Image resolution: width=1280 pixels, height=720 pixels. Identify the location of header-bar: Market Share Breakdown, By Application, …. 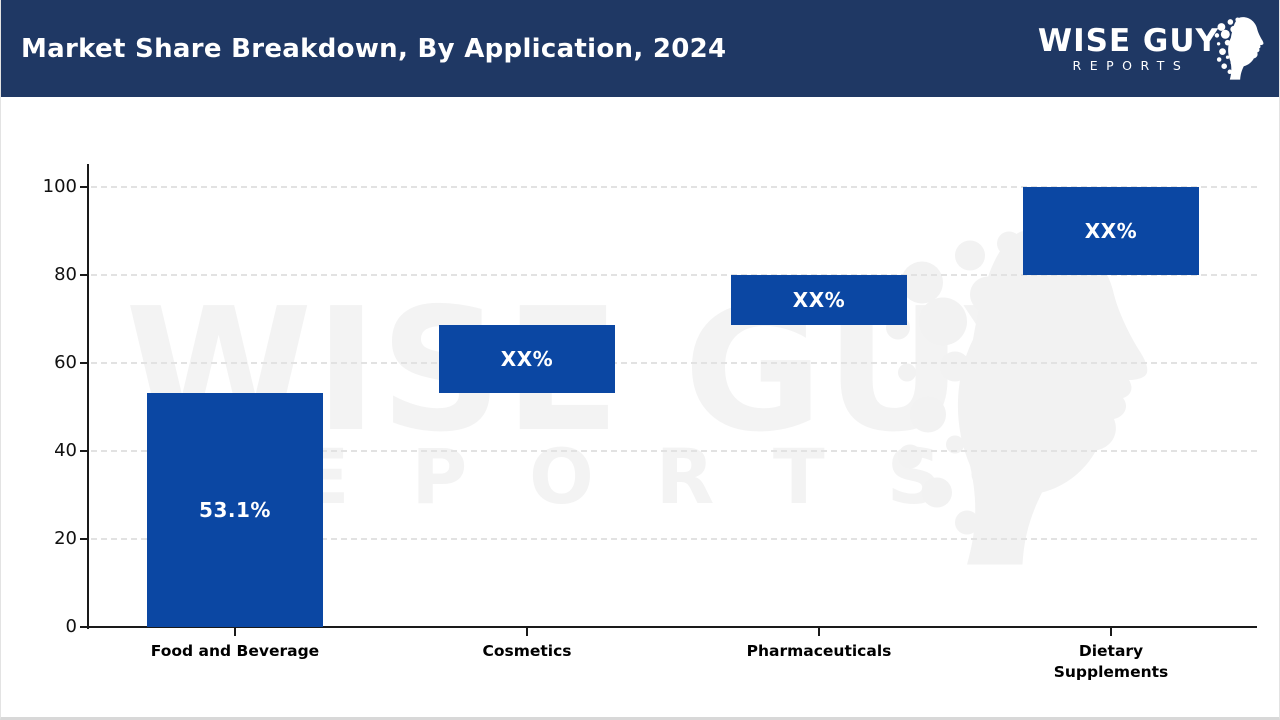
(640, 48).